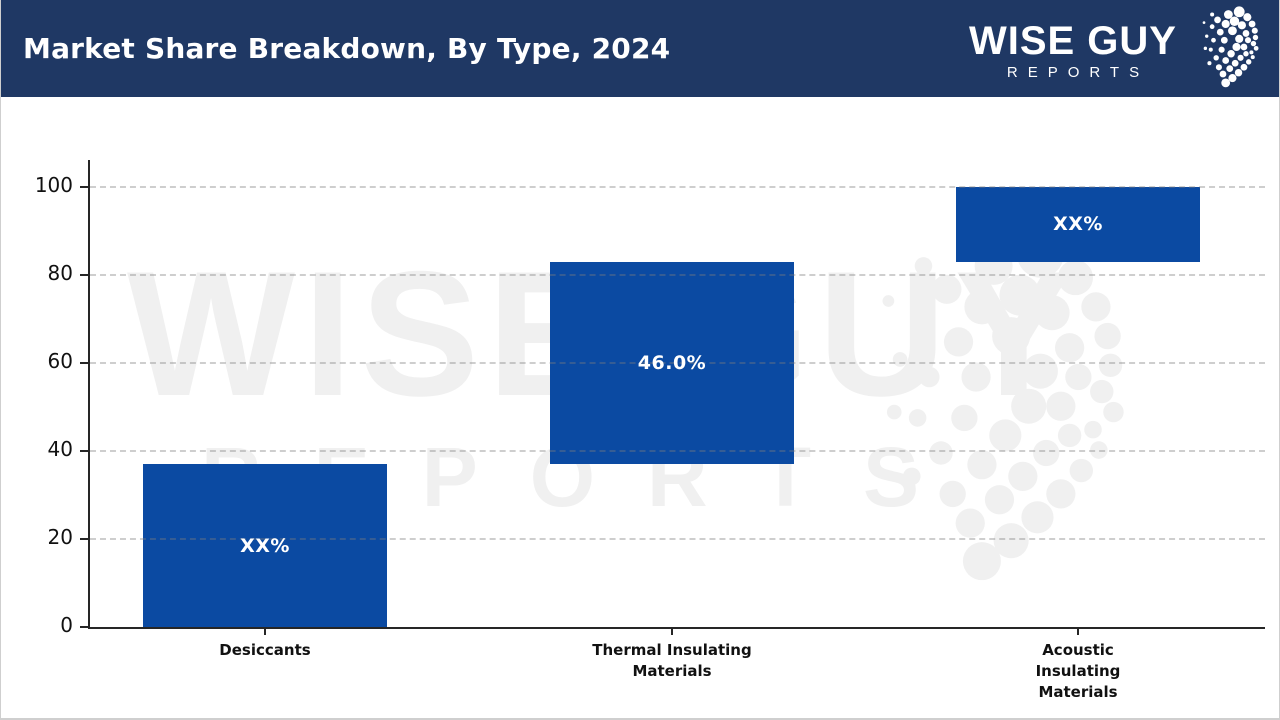 The height and width of the screenshot is (720, 1280). What do you see at coordinates (265, 650) in the screenshot?
I see `x-category-label: Desiccants` at bounding box center [265, 650].